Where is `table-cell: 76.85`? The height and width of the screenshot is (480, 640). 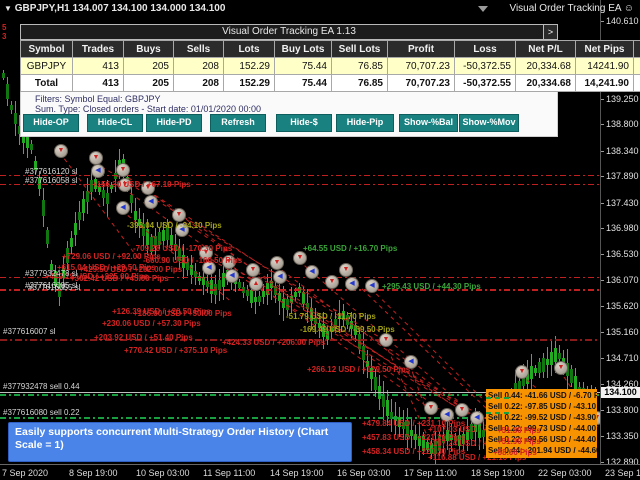
table-cell: 76.85 is located at coordinates (359, 66).